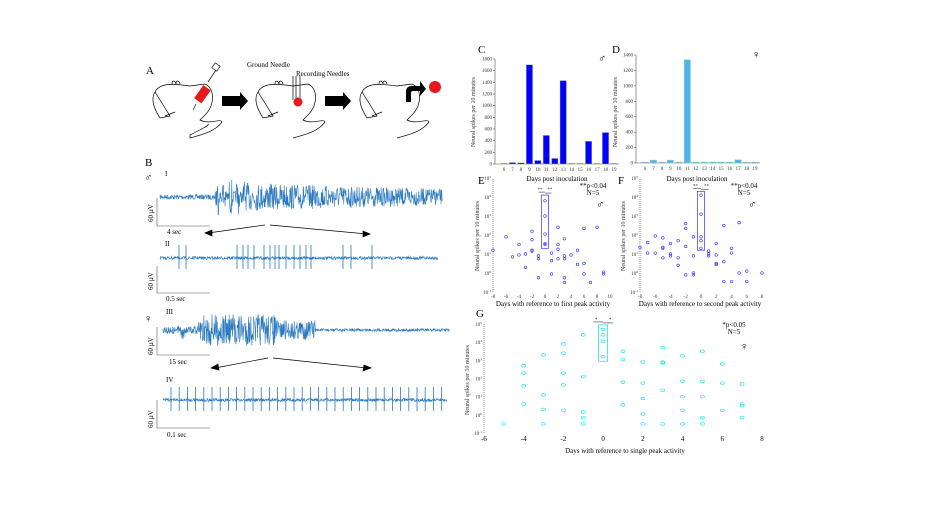 The height and width of the screenshot is (508, 932). I want to click on zoom-arrows, so click(288, 298).